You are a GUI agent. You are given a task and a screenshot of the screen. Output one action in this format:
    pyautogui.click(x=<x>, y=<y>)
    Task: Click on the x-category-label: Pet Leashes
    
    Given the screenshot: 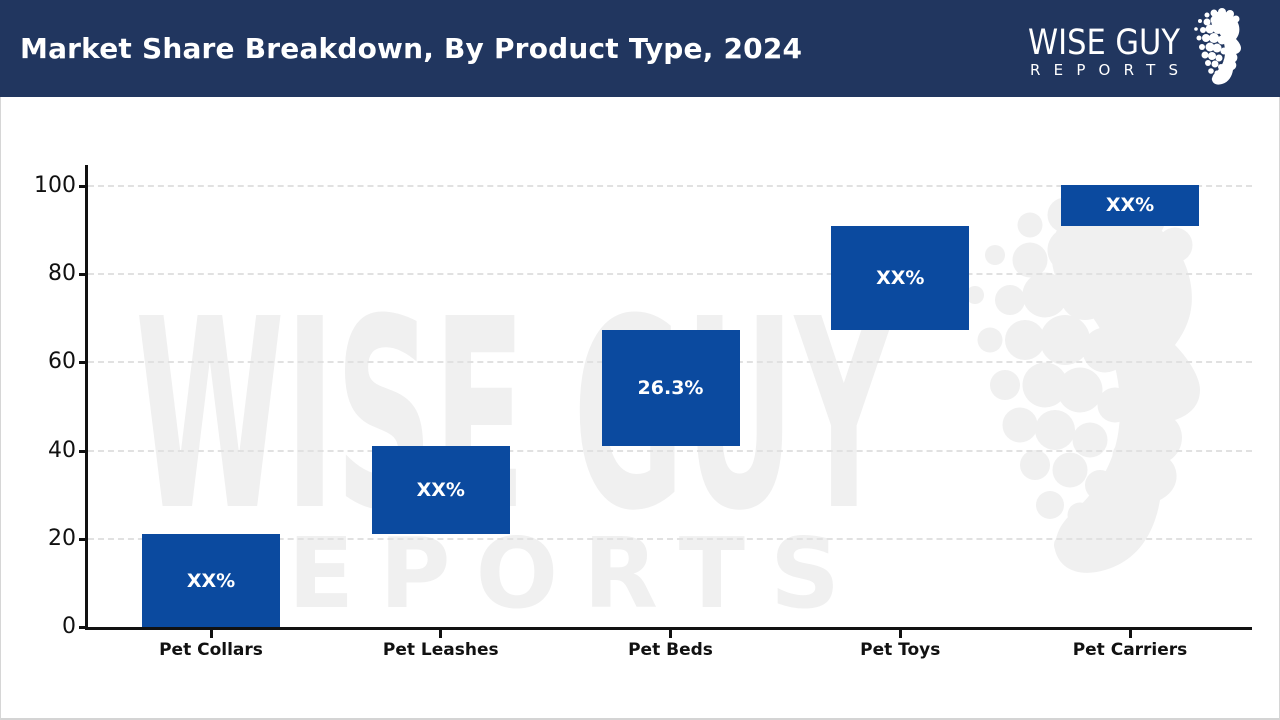 What is the action you would take?
    pyautogui.click(x=440, y=650)
    